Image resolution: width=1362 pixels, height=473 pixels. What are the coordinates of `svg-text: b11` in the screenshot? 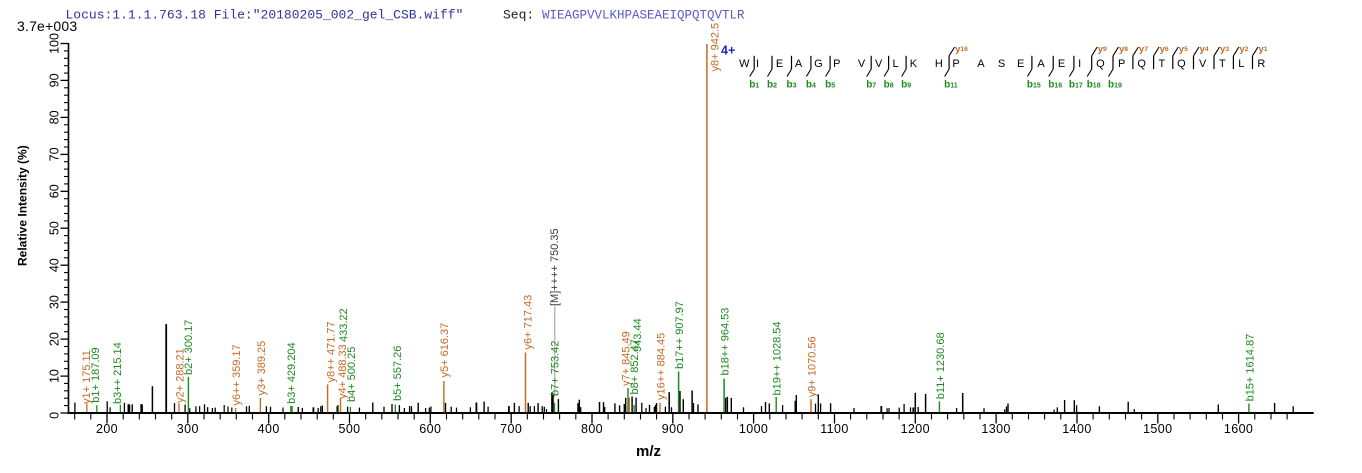 It's located at (951, 85).